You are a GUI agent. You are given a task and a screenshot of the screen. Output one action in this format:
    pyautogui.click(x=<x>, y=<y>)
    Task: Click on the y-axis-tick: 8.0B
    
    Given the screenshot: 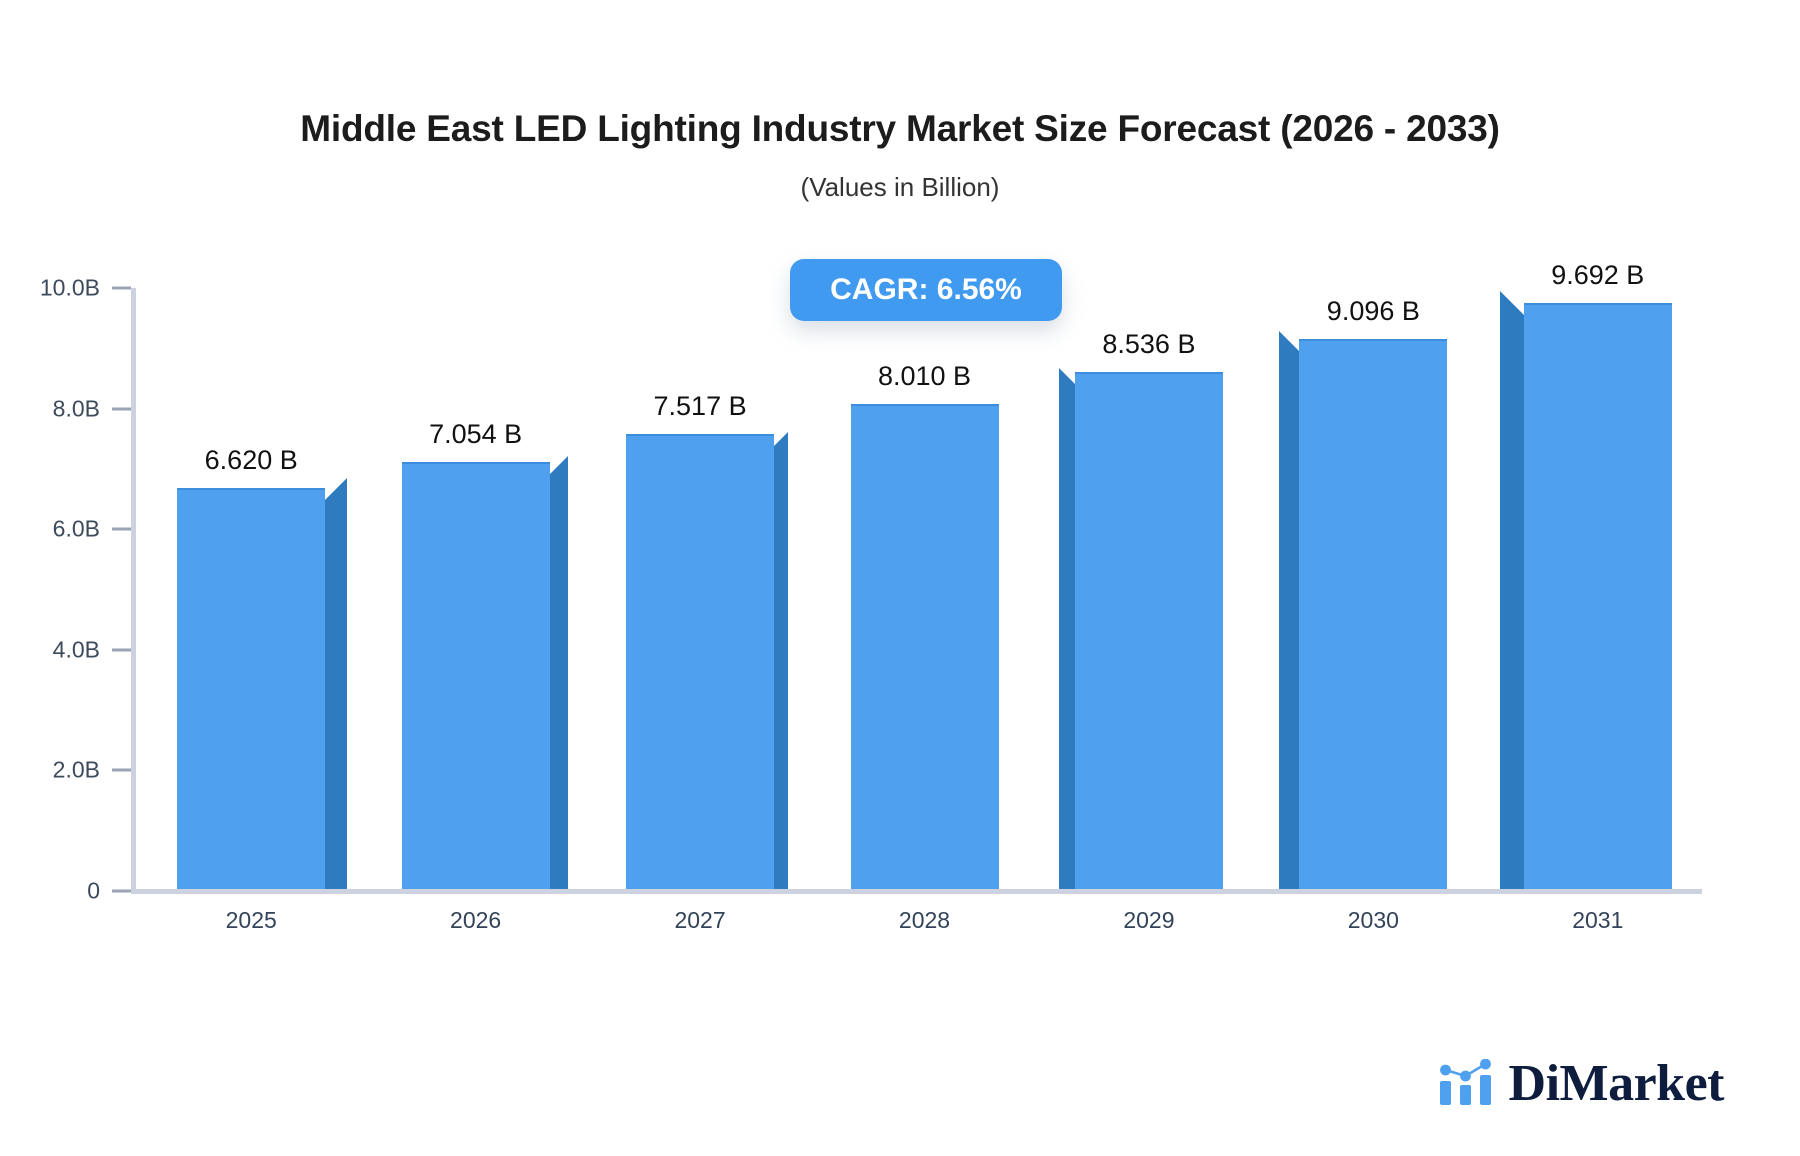 What is the action you would take?
    pyautogui.click(x=92, y=408)
    